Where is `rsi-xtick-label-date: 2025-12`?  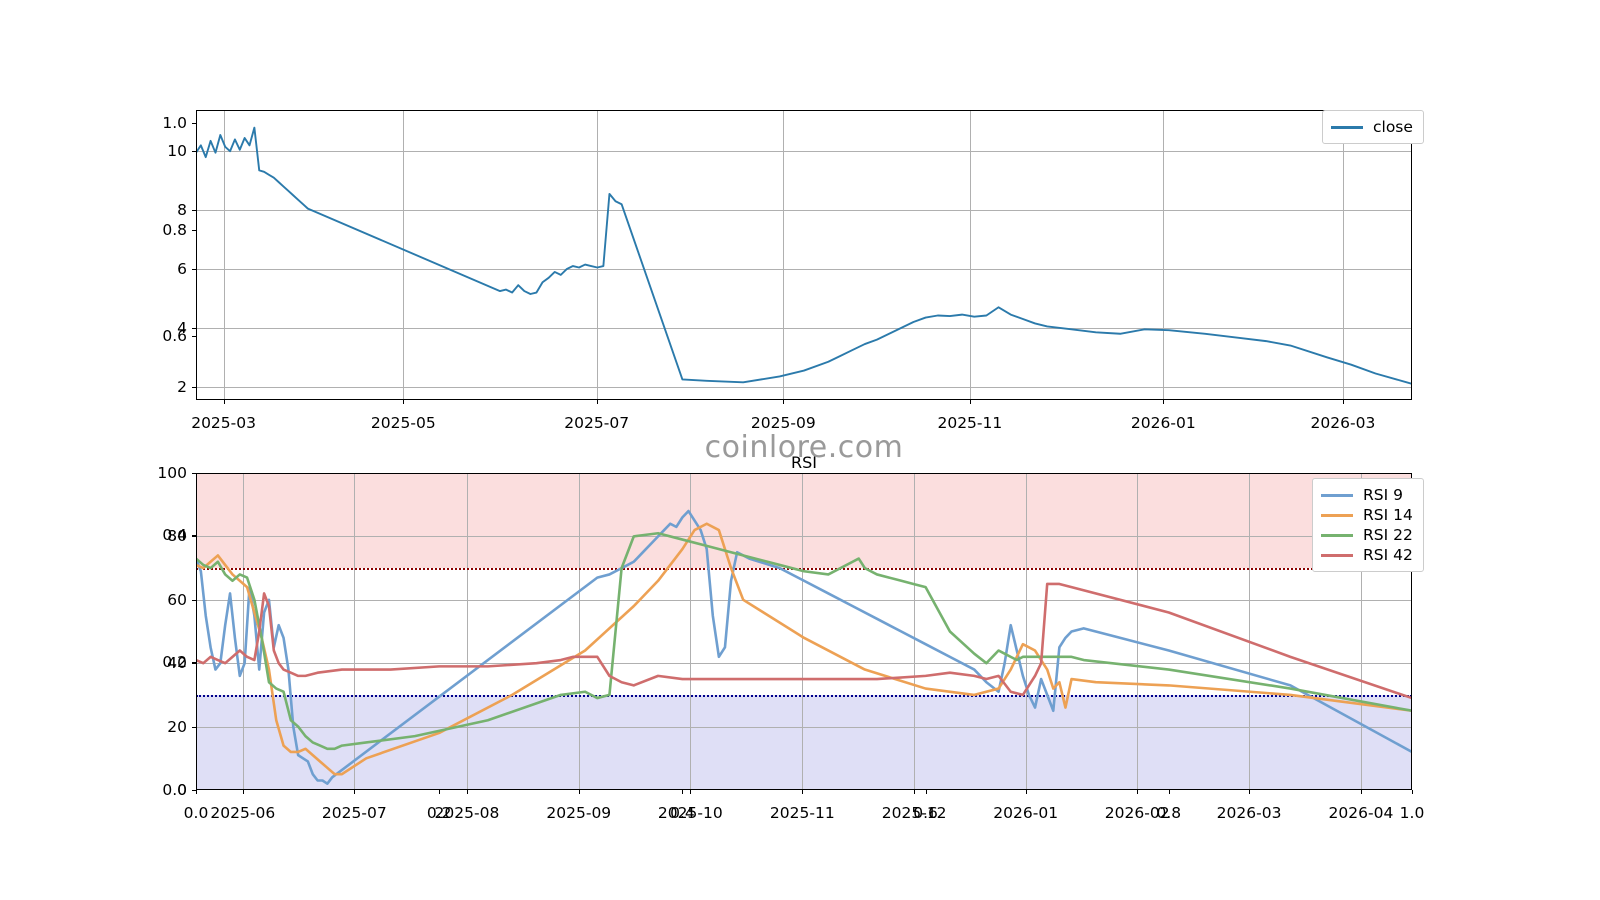
rsi-xtick-label-date: 2025-12 is located at coordinates (914, 813).